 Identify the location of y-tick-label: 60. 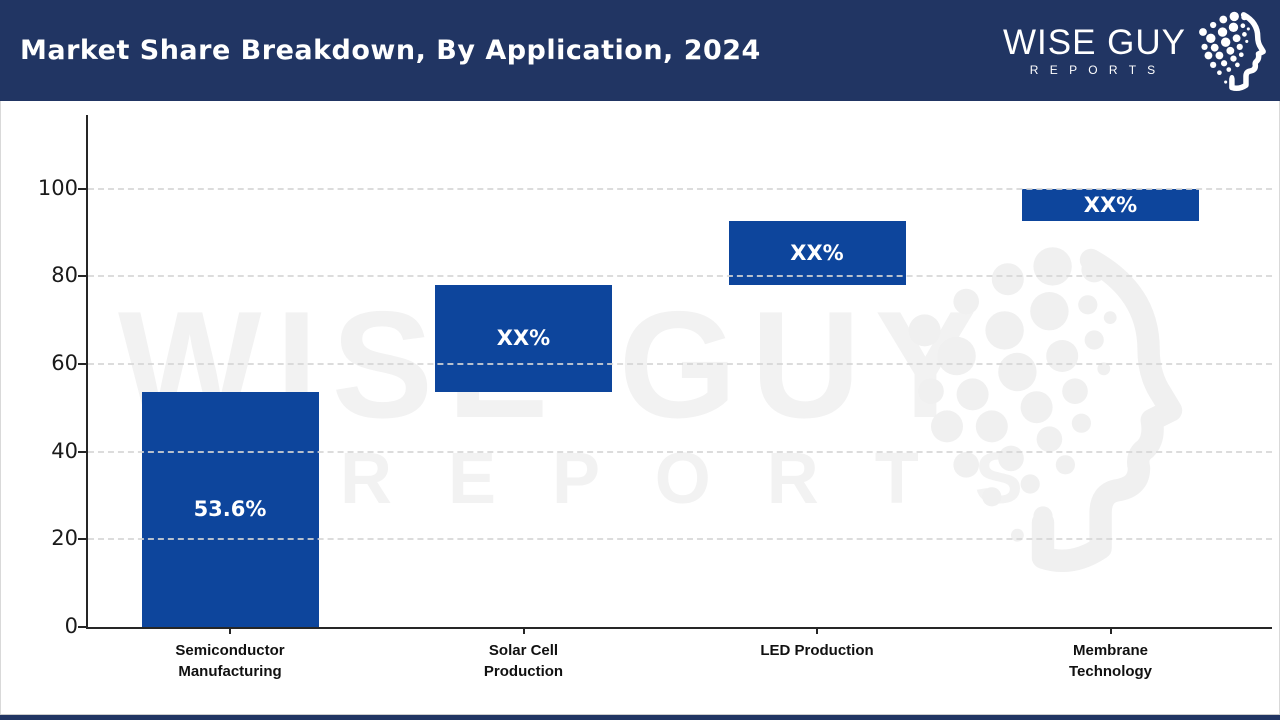
(64, 362).